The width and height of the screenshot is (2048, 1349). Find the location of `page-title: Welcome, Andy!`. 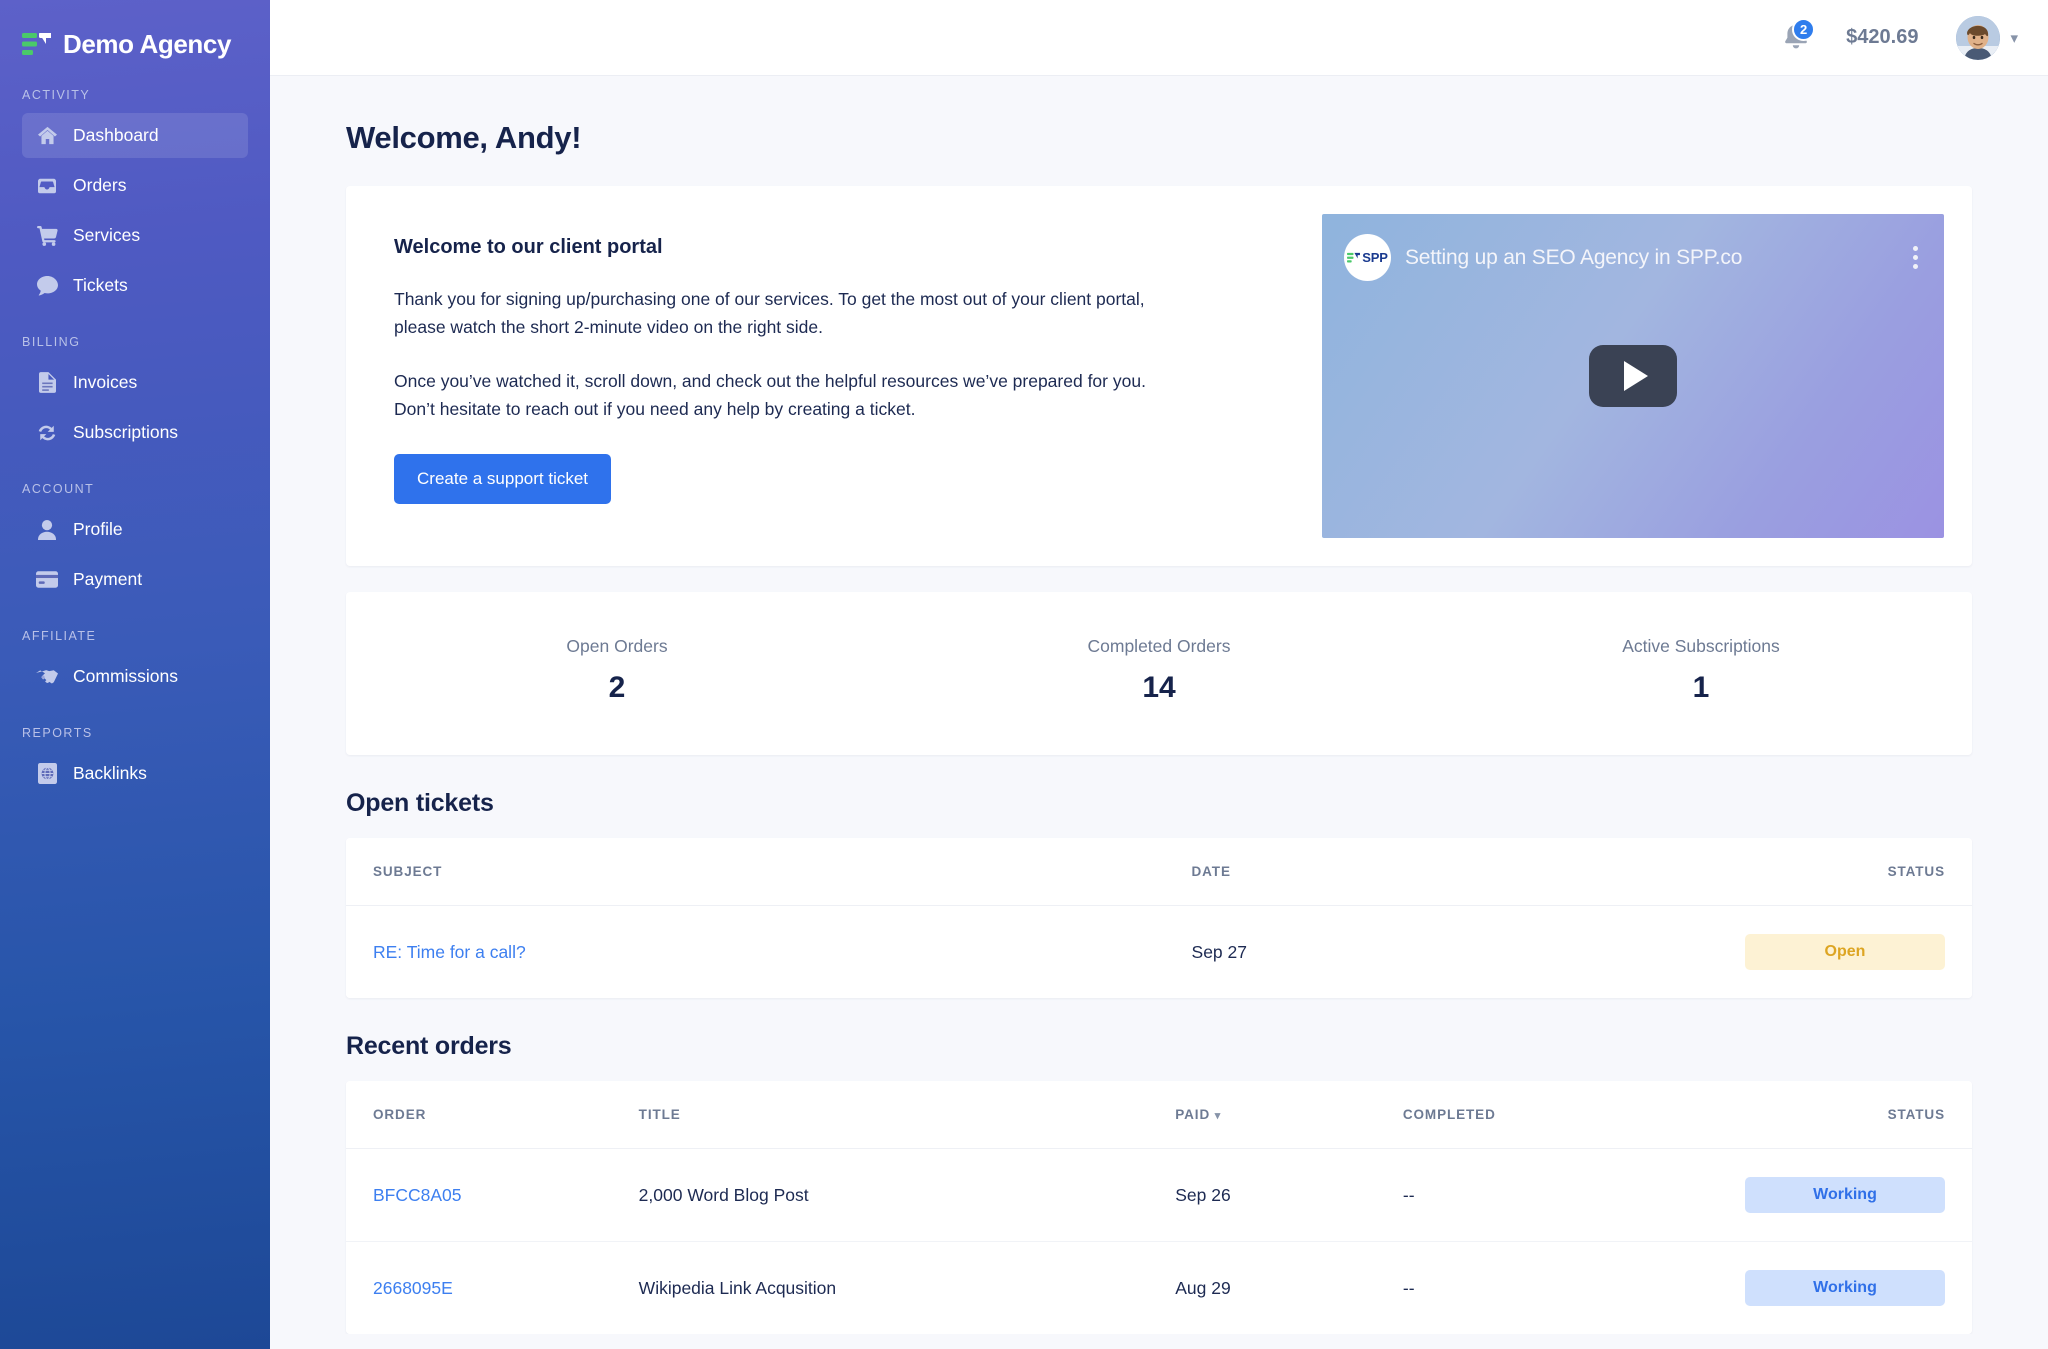

page-title: Welcome, Andy! is located at coordinates (464, 137).